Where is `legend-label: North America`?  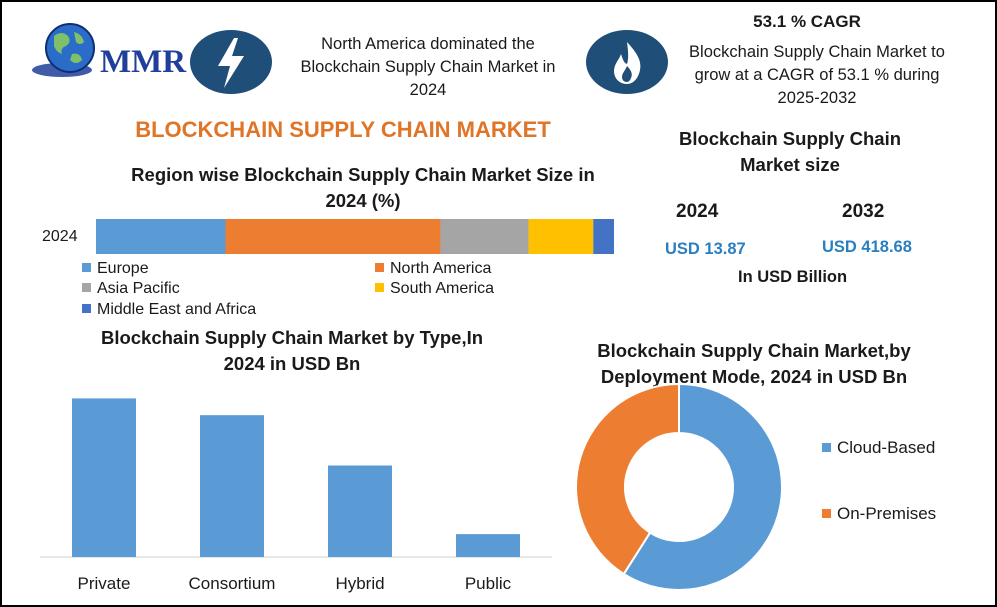 legend-label: North America is located at coordinates (441, 268).